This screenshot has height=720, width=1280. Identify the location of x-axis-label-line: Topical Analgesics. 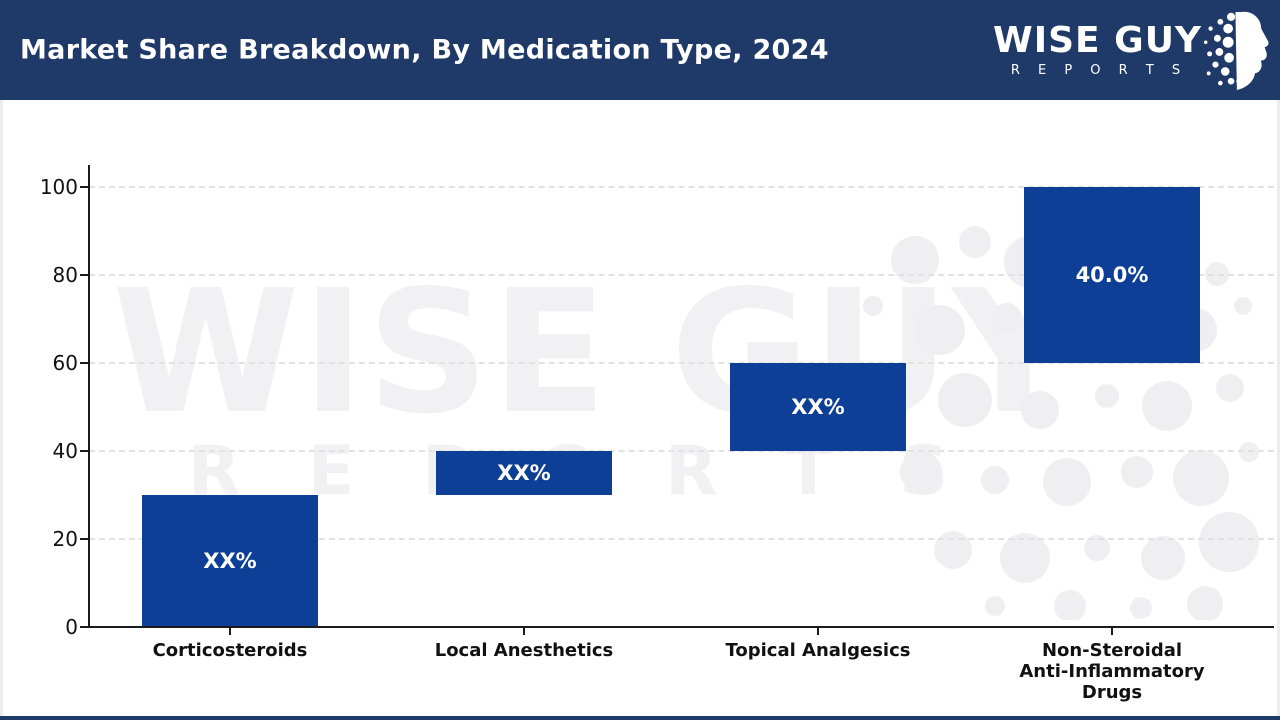
(818, 650).